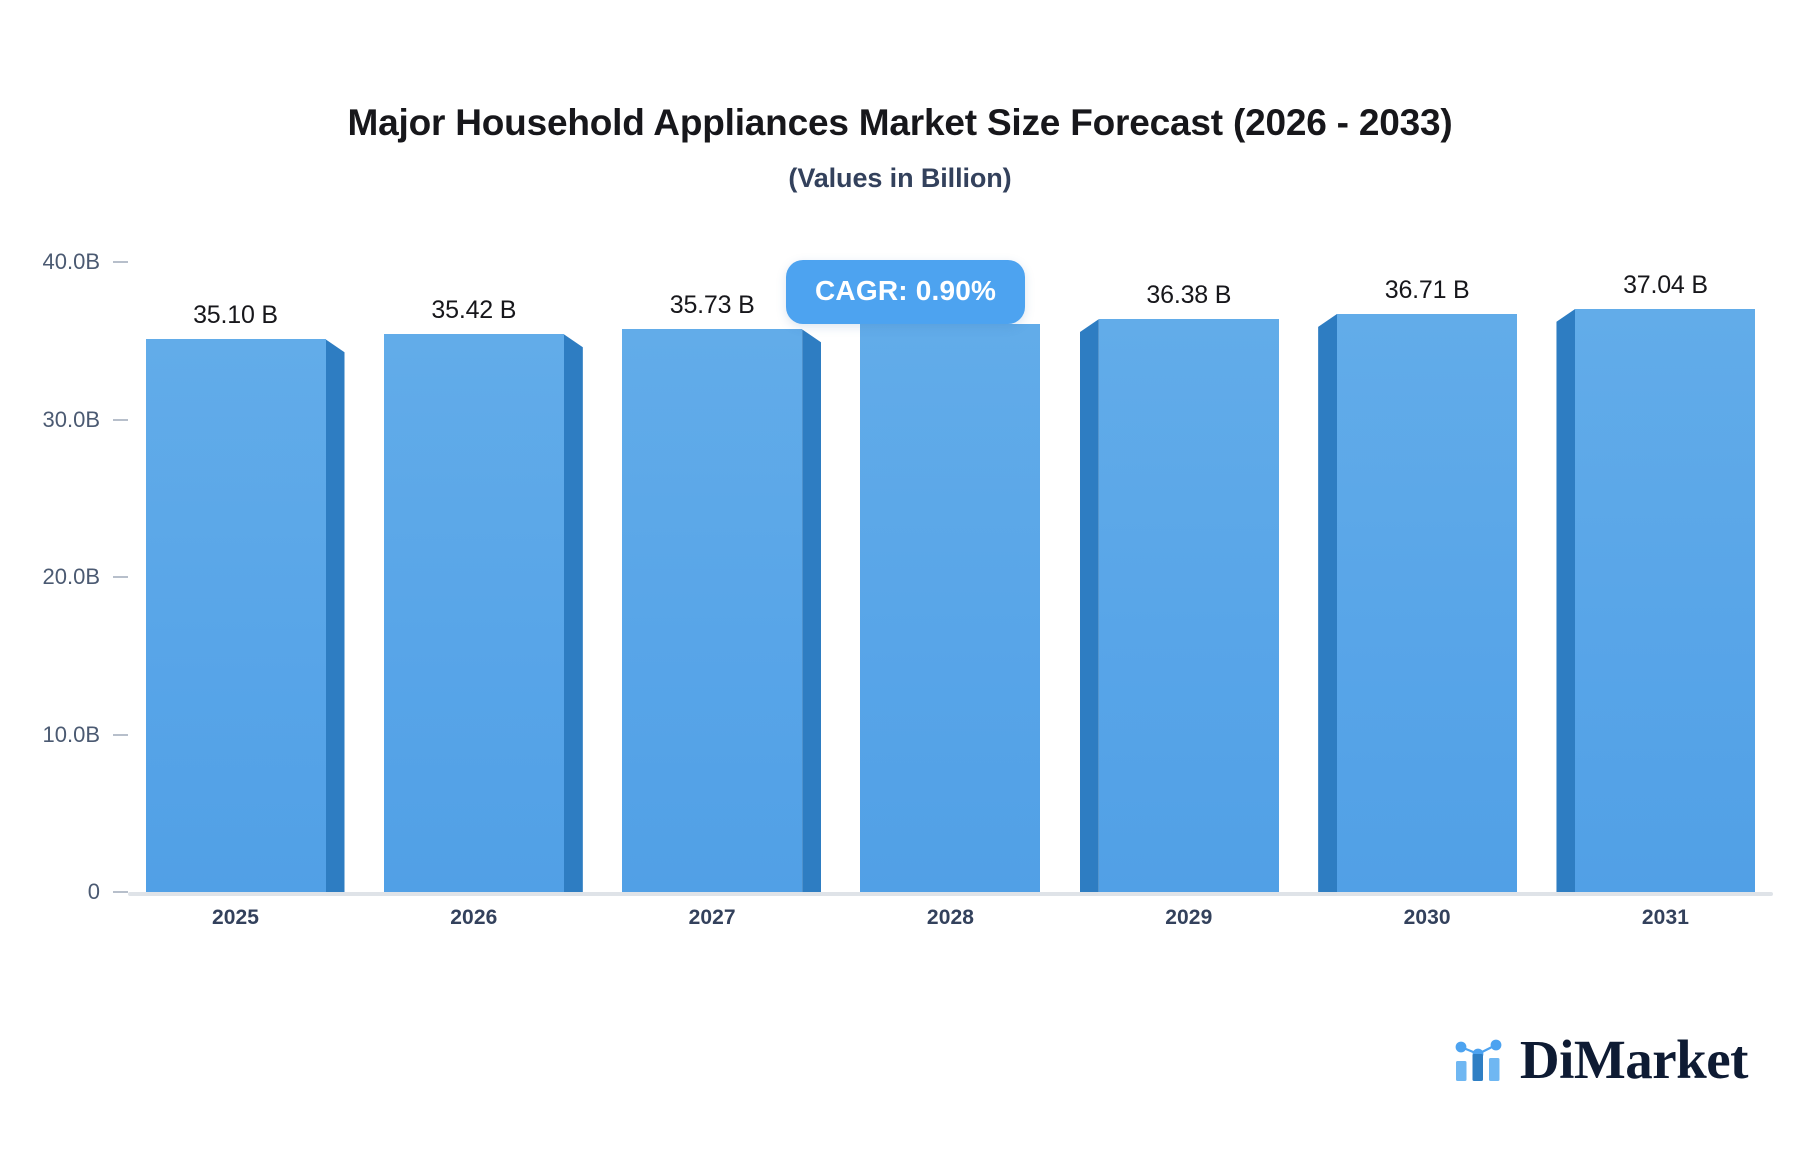  I want to click on y-tick-20: 20.0B, so click(85, 576).